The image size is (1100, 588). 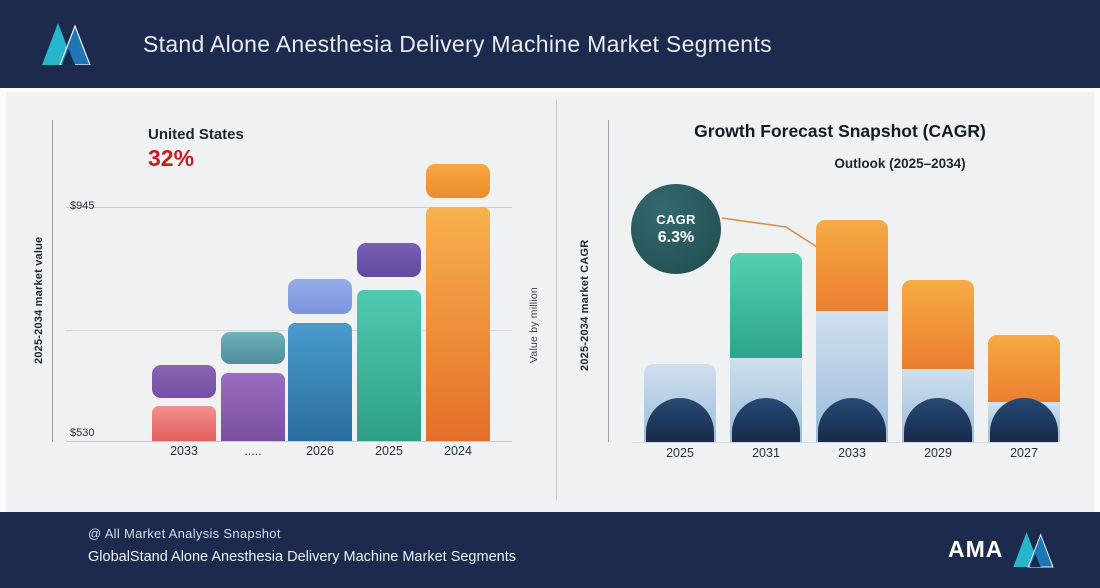 I want to click on tick-945: $945, so click(x=82, y=206).